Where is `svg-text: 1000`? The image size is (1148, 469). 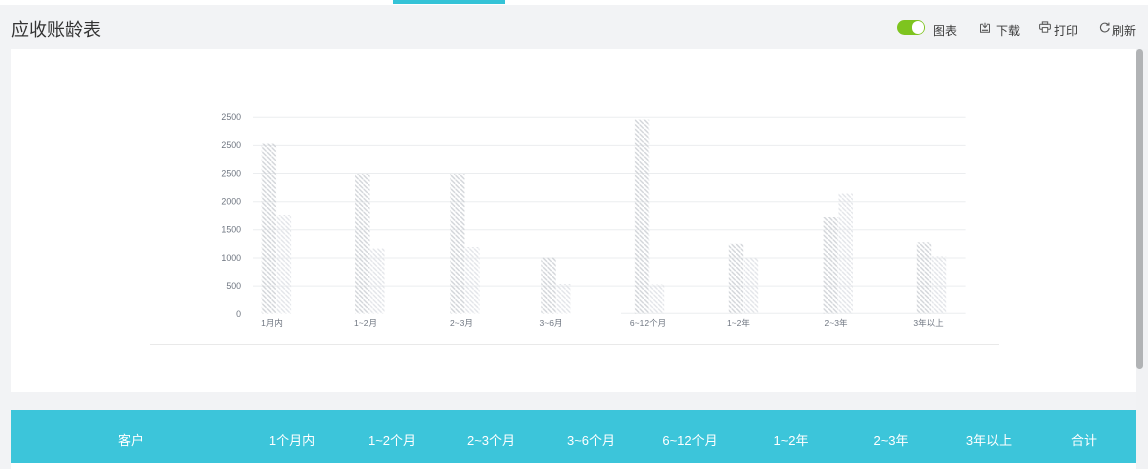
svg-text: 1000 is located at coordinates (231, 258).